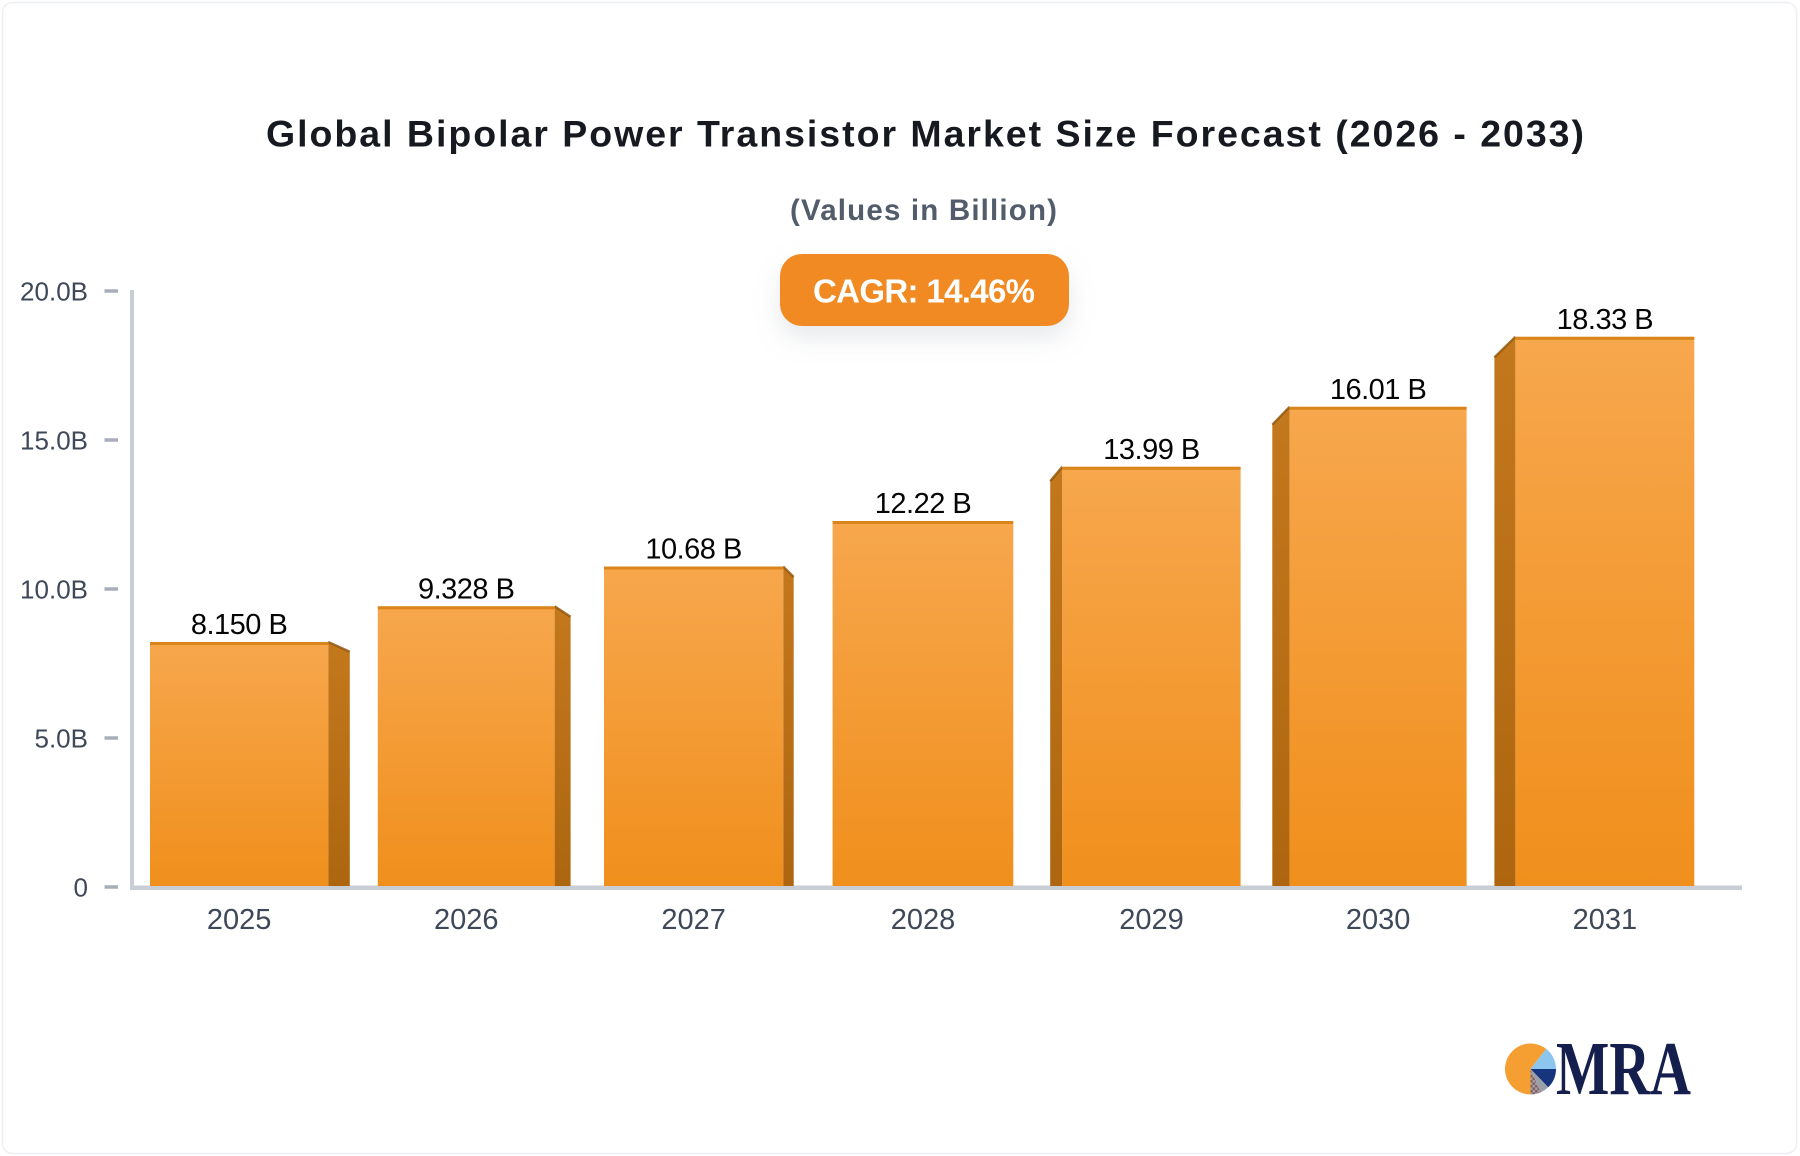 The height and width of the screenshot is (1156, 1800). What do you see at coordinates (466, 589) in the screenshot?
I see `svg-text: 9.328 B` at bounding box center [466, 589].